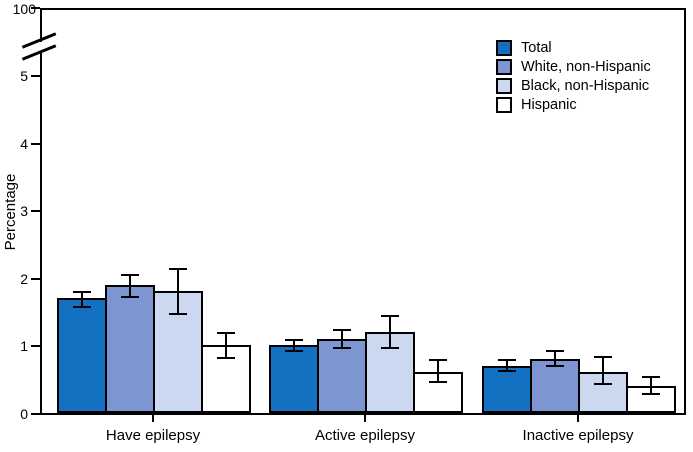 This screenshot has width=693, height=452. What do you see at coordinates (24, 414) in the screenshot?
I see `y-axis-tick-label: 0` at bounding box center [24, 414].